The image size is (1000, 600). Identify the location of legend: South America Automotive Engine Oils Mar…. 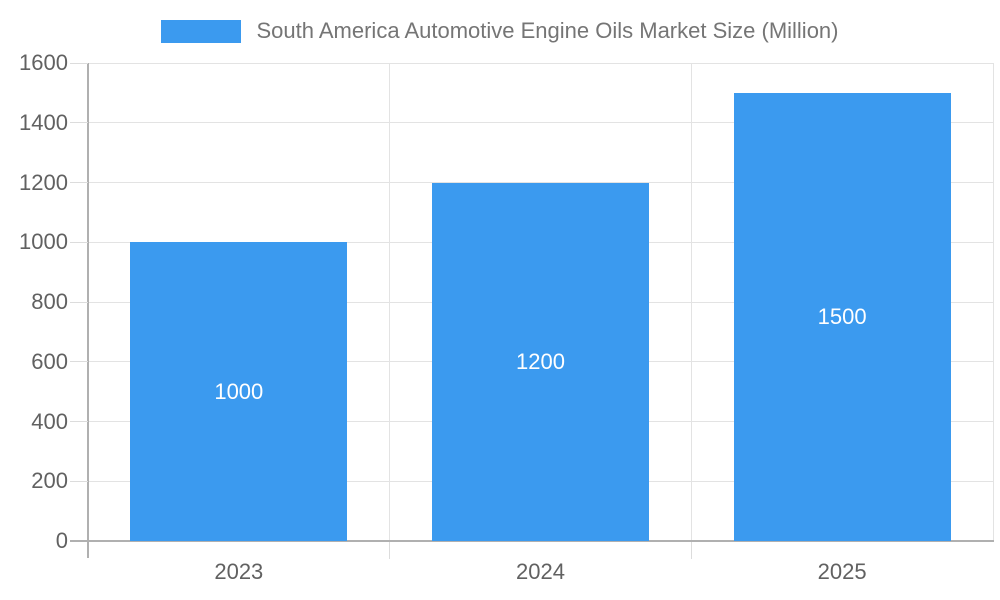
(500, 31).